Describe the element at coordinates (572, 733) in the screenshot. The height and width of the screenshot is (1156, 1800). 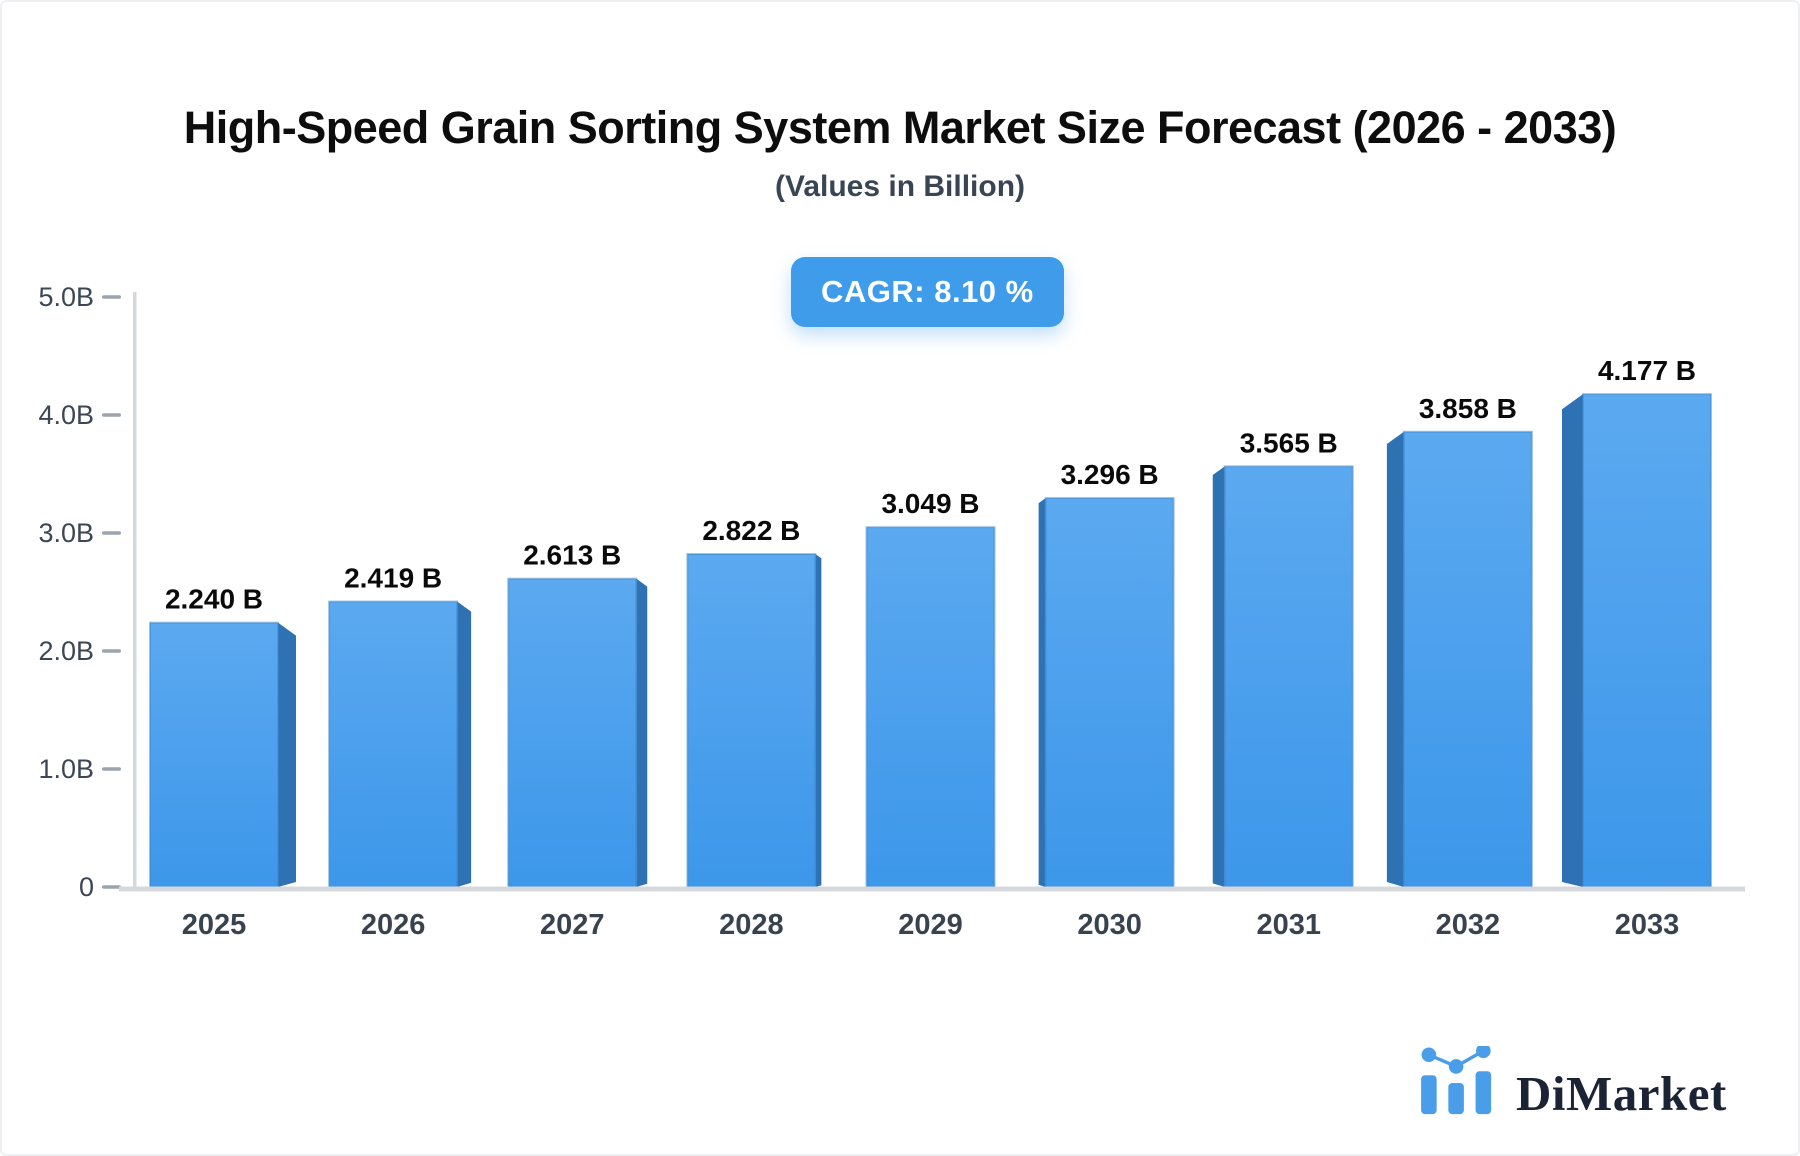
I see `bar-2027` at that location.